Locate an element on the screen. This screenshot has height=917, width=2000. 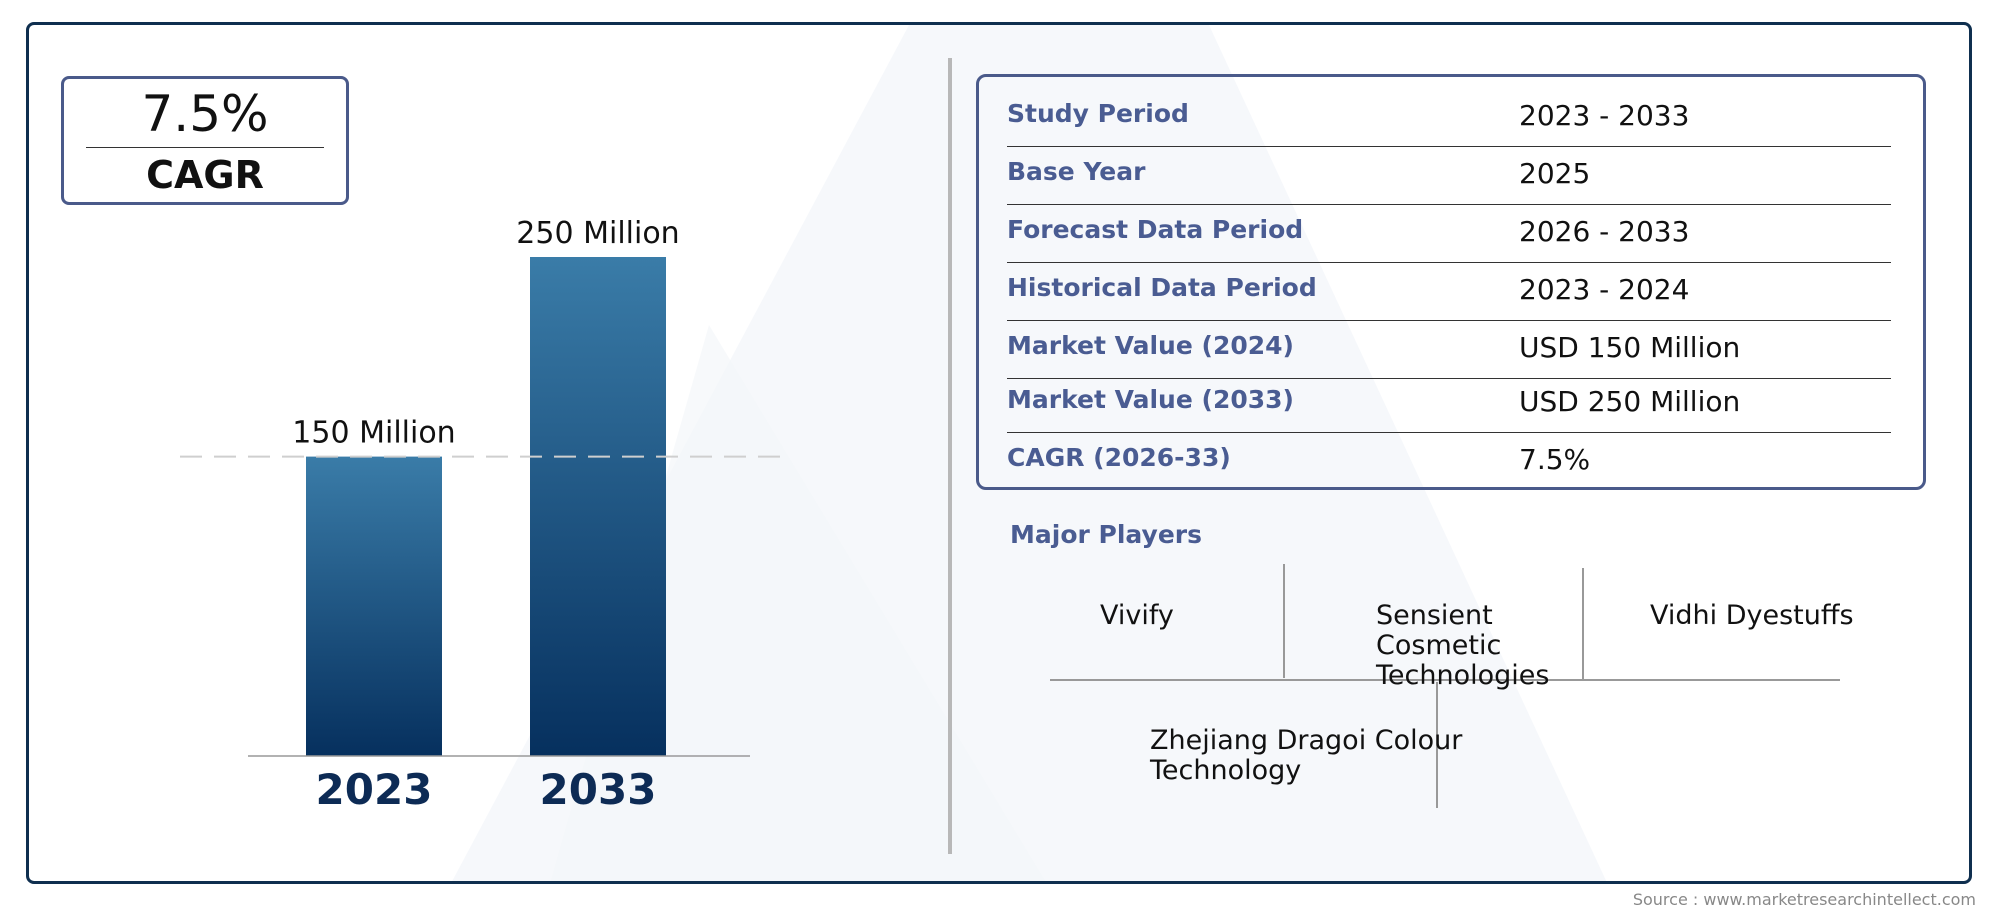
info-value: 2023 - 2033 is located at coordinates (1604, 115).